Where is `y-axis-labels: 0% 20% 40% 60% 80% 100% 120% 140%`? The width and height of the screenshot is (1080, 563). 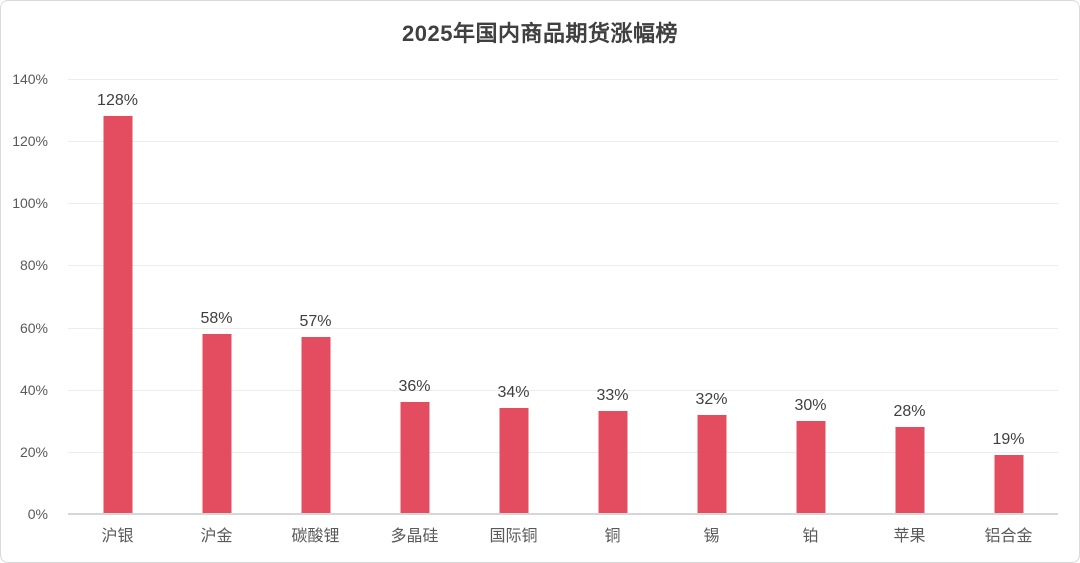 y-axis-labels: 0% 20% 40% 60% 80% 100% 120% 140% is located at coordinates (29, 296).